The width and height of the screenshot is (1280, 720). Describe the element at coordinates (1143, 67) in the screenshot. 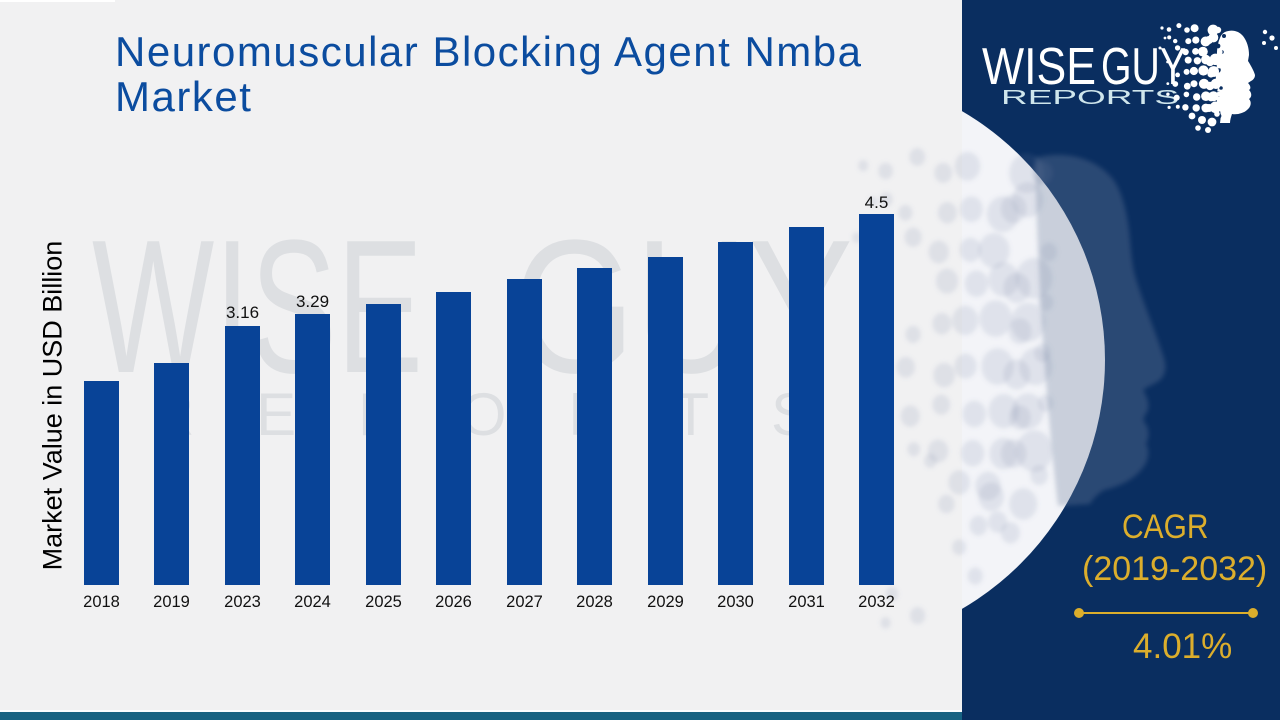

I see `svg-text: GUY` at that location.